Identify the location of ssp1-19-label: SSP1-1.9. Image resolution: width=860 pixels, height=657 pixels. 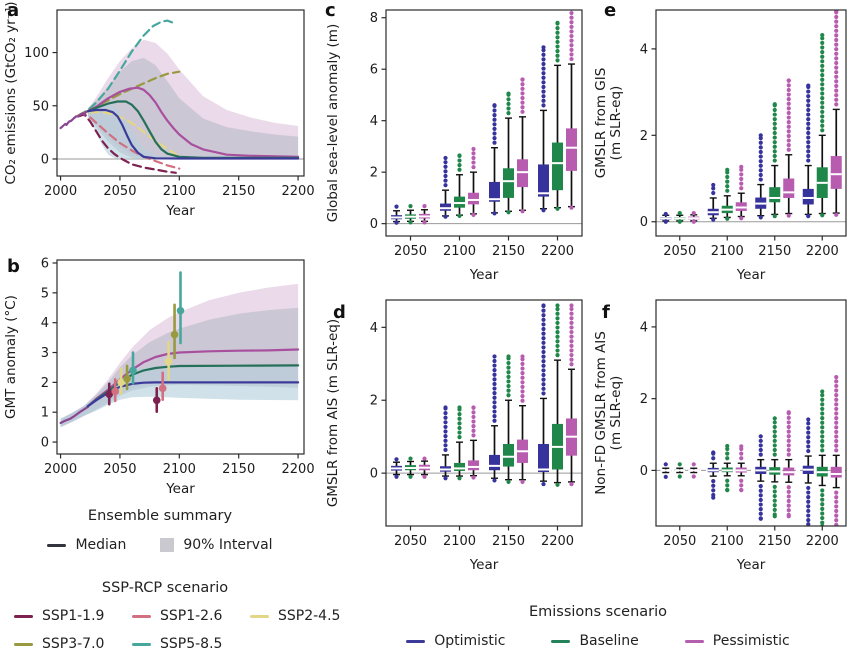
(73, 616).